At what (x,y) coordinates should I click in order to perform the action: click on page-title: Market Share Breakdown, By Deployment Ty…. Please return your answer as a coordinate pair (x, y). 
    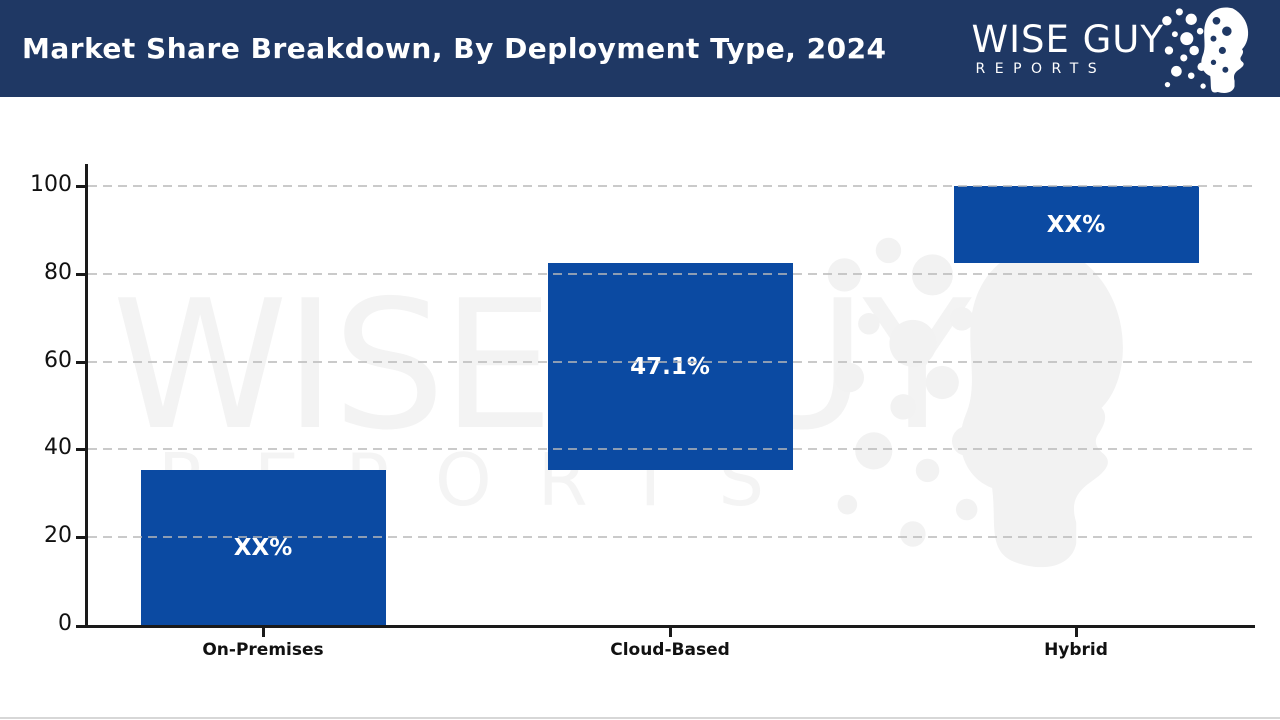
    Looking at the image, I should click on (454, 48).